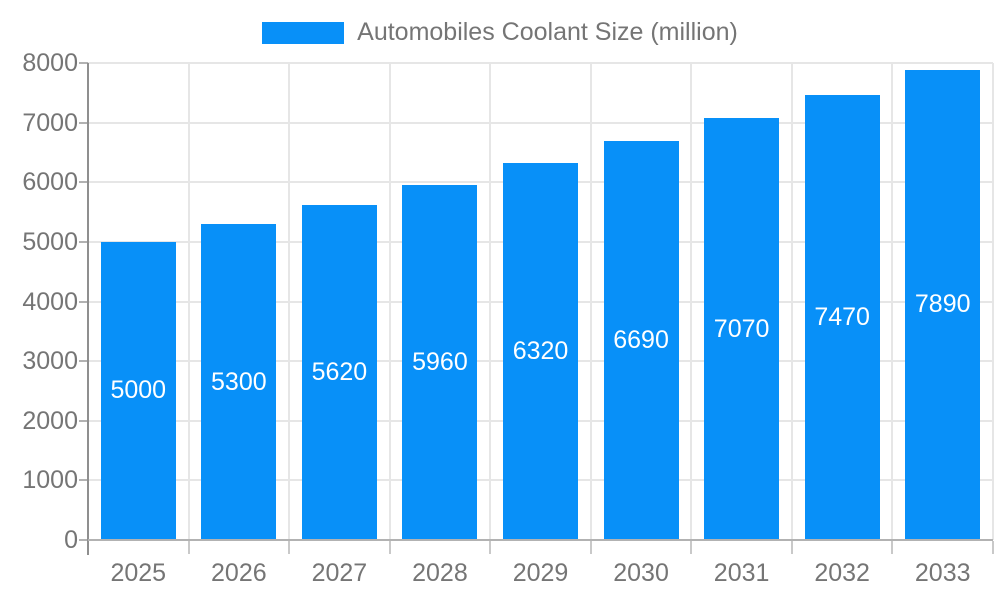 This screenshot has height=600, width=1000. Describe the element at coordinates (239, 573) in the screenshot. I see `x-axis-label-2026: 2026` at that location.